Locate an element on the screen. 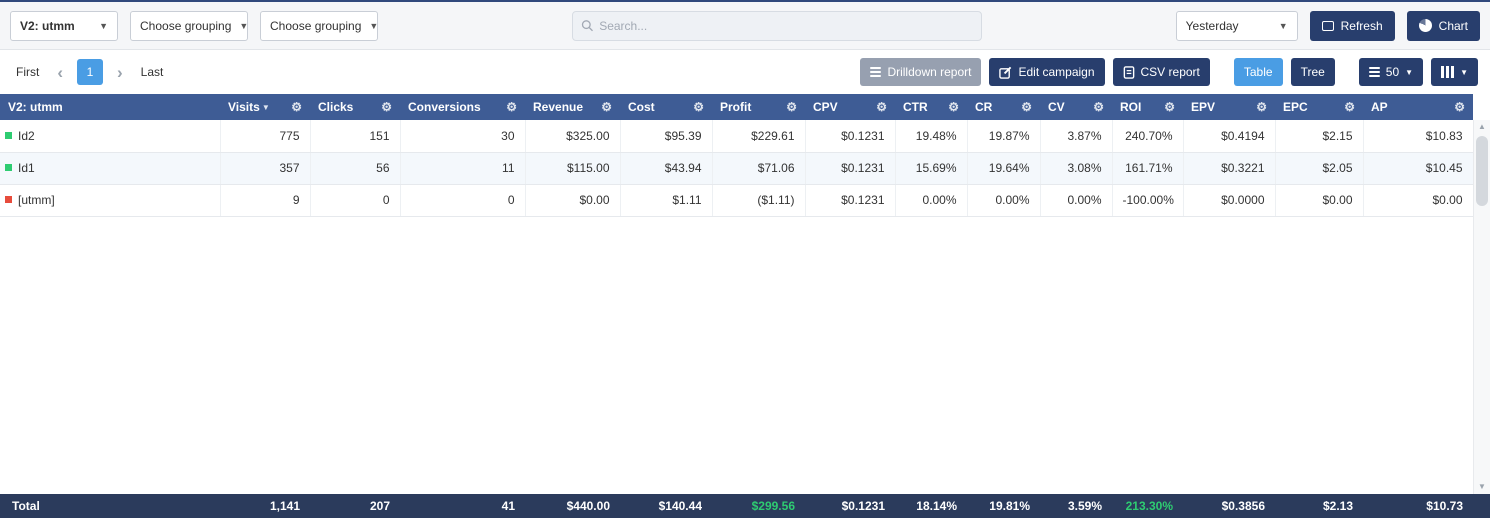 The width and height of the screenshot is (1490, 518). column-header-ap: AP ⚙ is located at coordinates (1418, 107).